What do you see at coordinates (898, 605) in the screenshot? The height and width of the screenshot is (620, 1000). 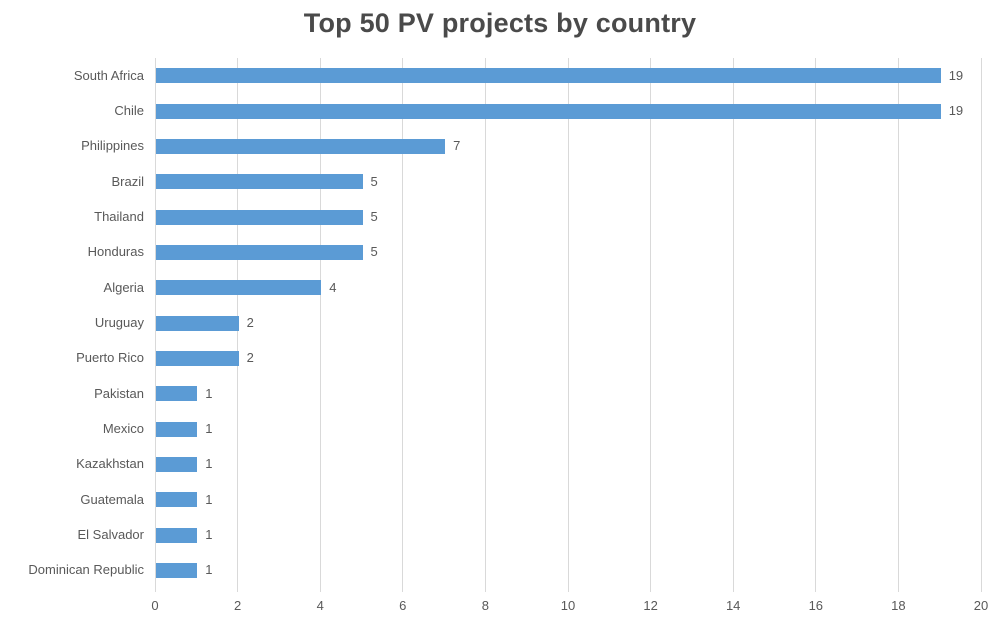 I see `x-axis-tick-label: 18` at bounding box center [898, 605].